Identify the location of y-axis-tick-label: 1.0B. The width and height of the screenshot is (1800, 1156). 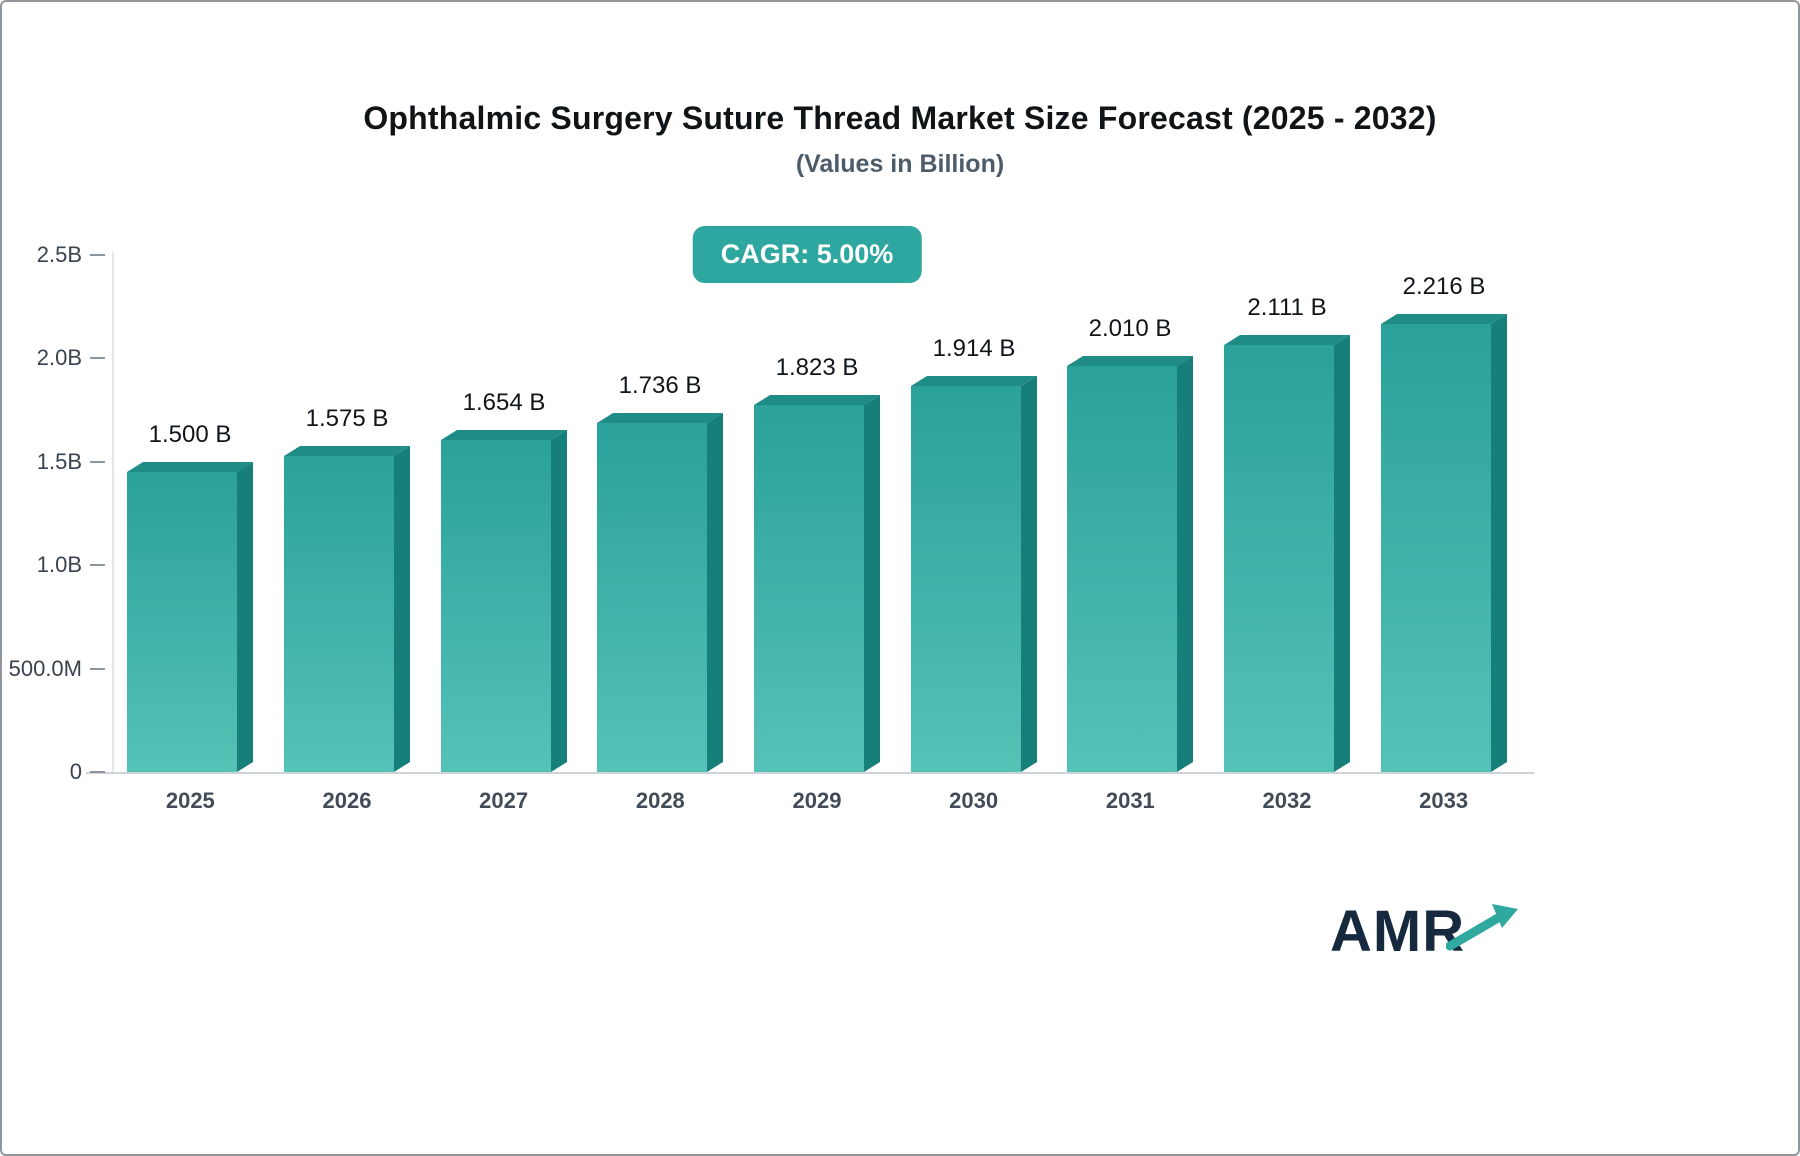
(59, 565).